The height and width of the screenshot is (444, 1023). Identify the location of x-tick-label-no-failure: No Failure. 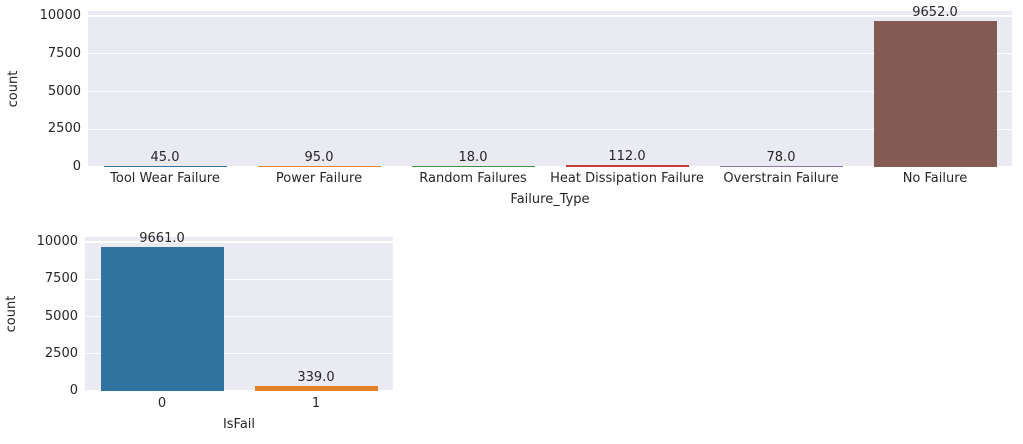
(935, 178).